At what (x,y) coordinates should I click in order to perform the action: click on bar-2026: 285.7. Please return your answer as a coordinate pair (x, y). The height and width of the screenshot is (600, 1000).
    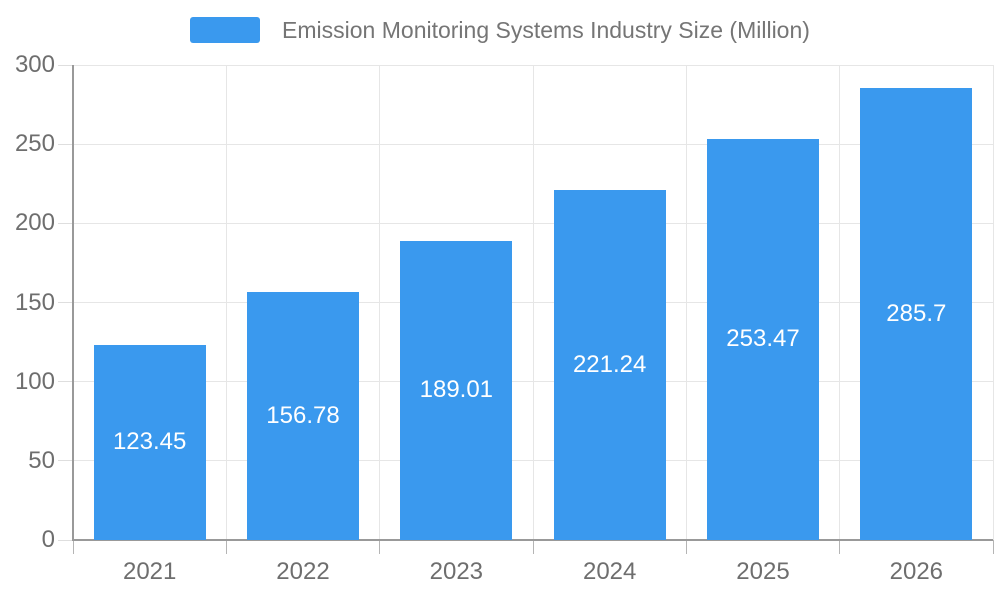
    Looking at the image, I should click on (916, 313).